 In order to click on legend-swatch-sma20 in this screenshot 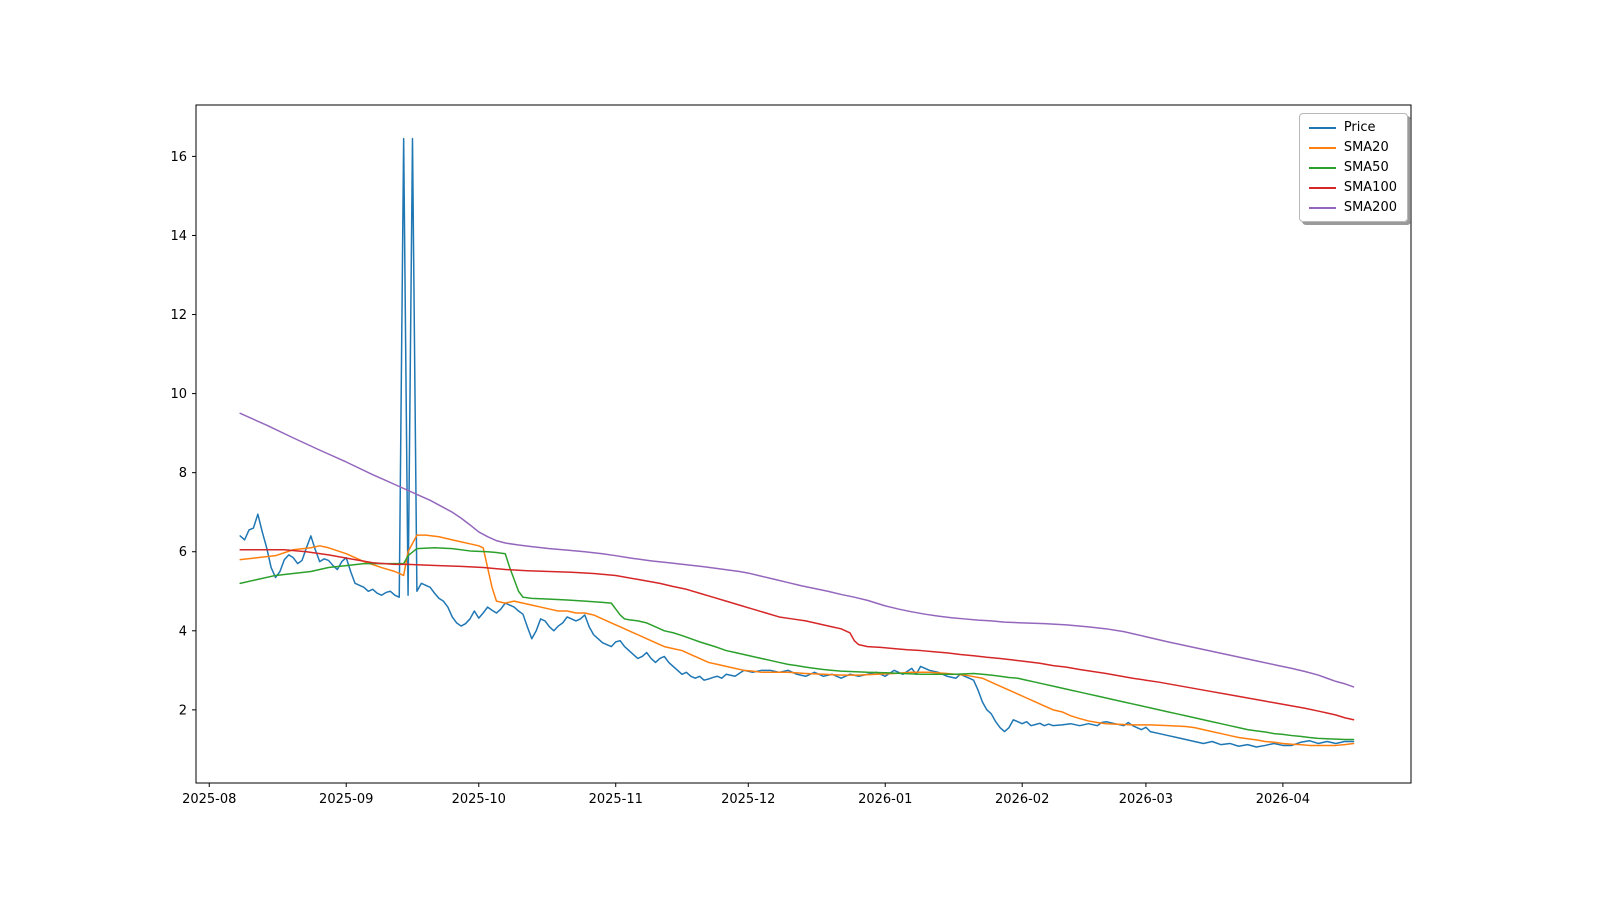, I will do `click(1322, 147)`.